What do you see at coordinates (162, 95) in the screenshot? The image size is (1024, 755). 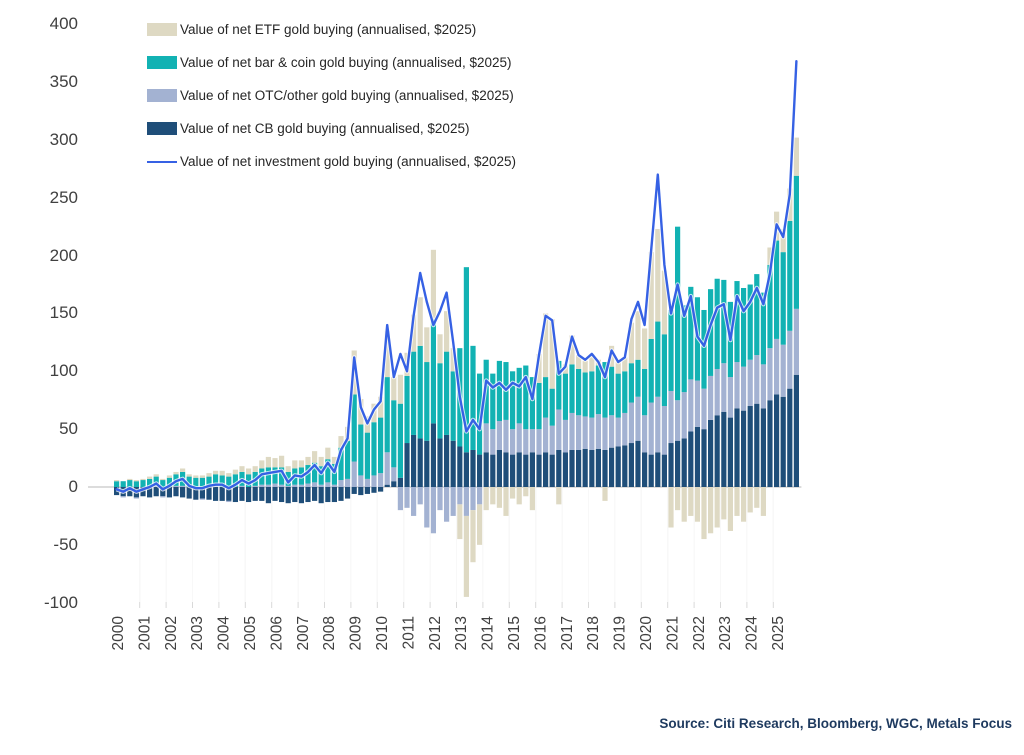 I see `otc-swatch-icon` at bounding box center [162, 95].